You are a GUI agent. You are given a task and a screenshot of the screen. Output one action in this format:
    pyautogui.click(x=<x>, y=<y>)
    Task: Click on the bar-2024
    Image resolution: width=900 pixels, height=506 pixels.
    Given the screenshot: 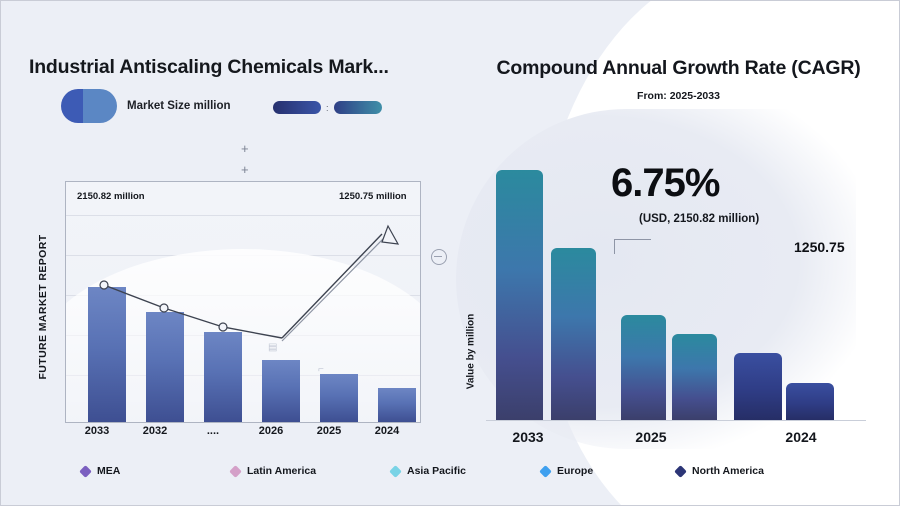 What is the action you would take?
    pyautogui.click(x=397, y=405)
    